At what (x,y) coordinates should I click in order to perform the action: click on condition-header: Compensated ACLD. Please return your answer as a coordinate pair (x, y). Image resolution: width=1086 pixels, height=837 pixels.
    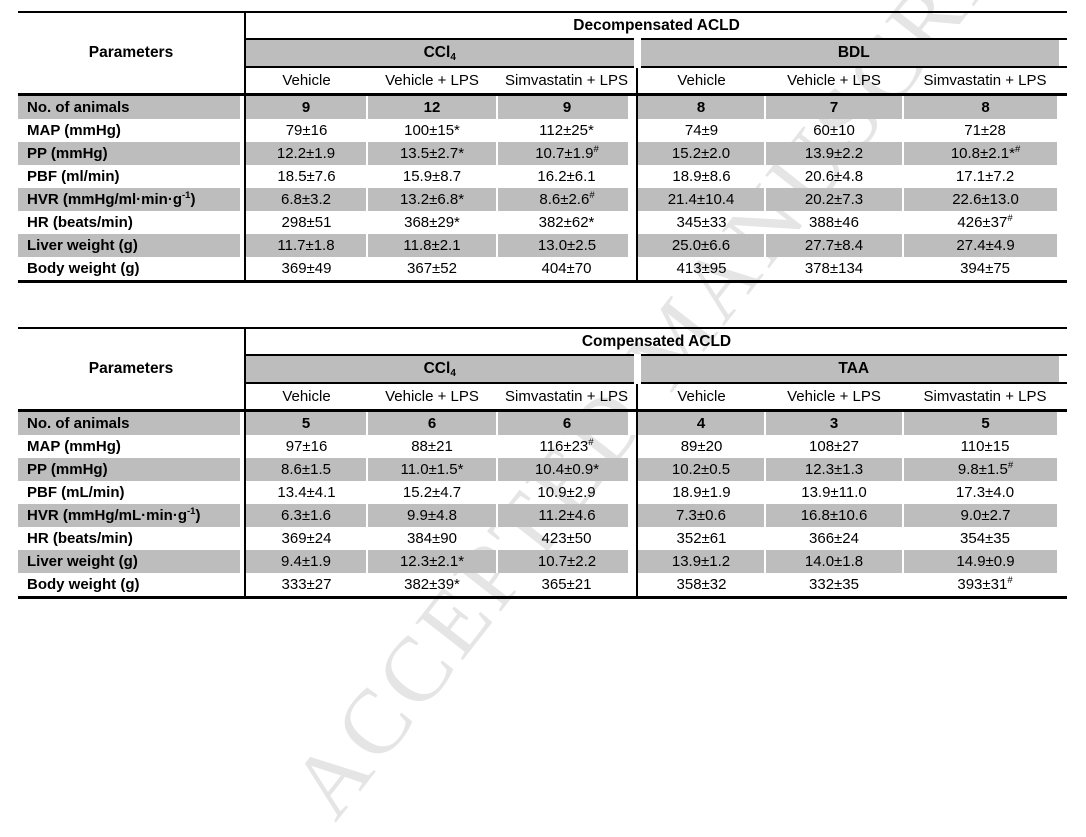
    Looking at the image, I should click on (656, 342).